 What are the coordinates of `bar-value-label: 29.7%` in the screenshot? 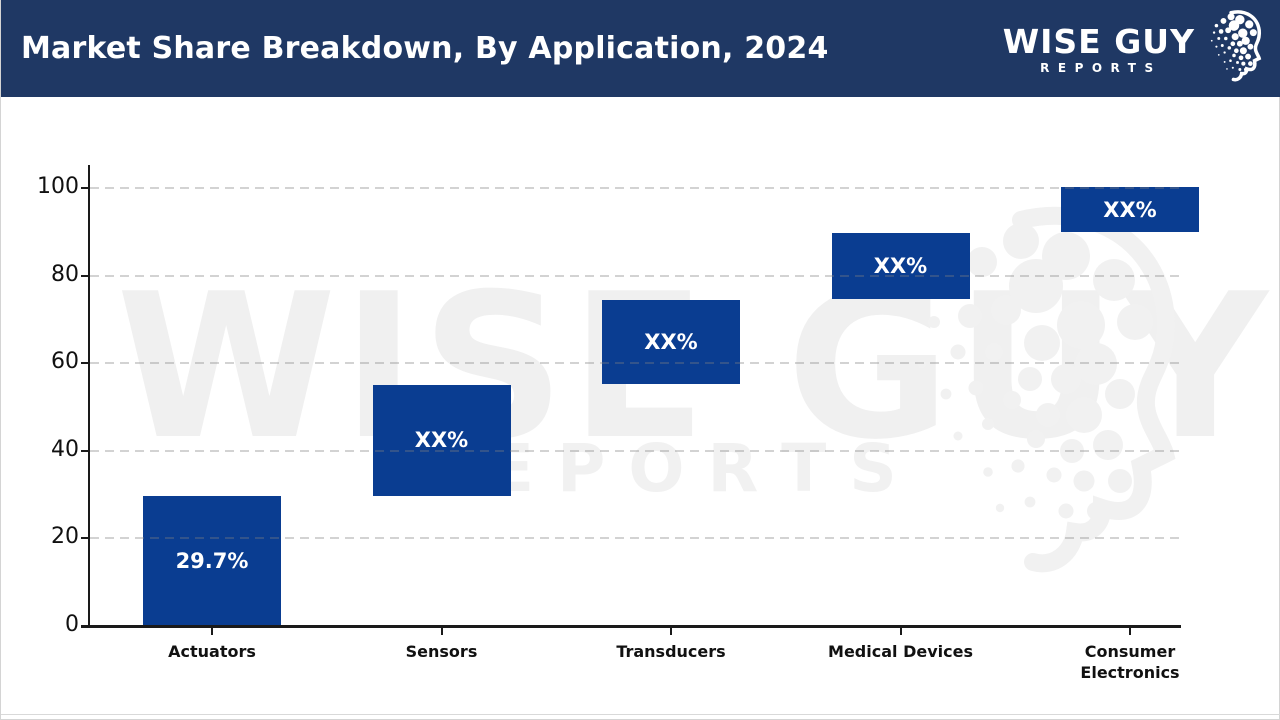 It's located at (212, 560).